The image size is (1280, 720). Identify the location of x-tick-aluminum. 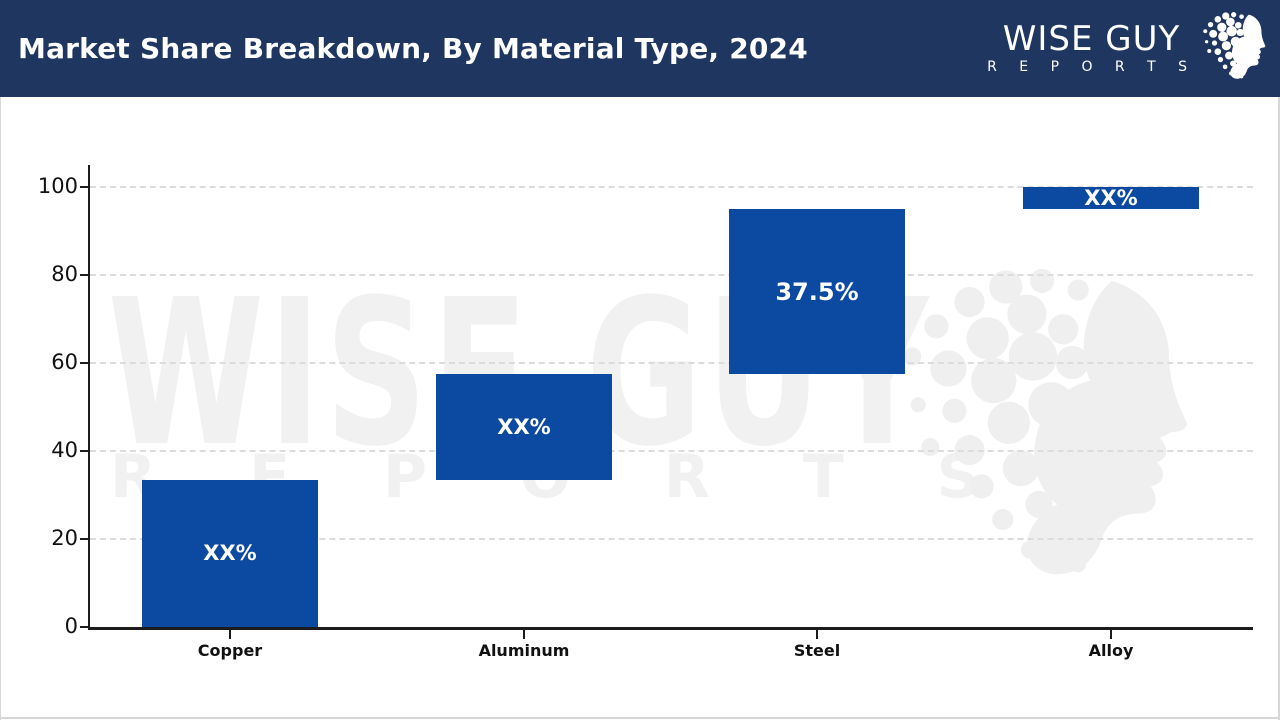
(524, 634).